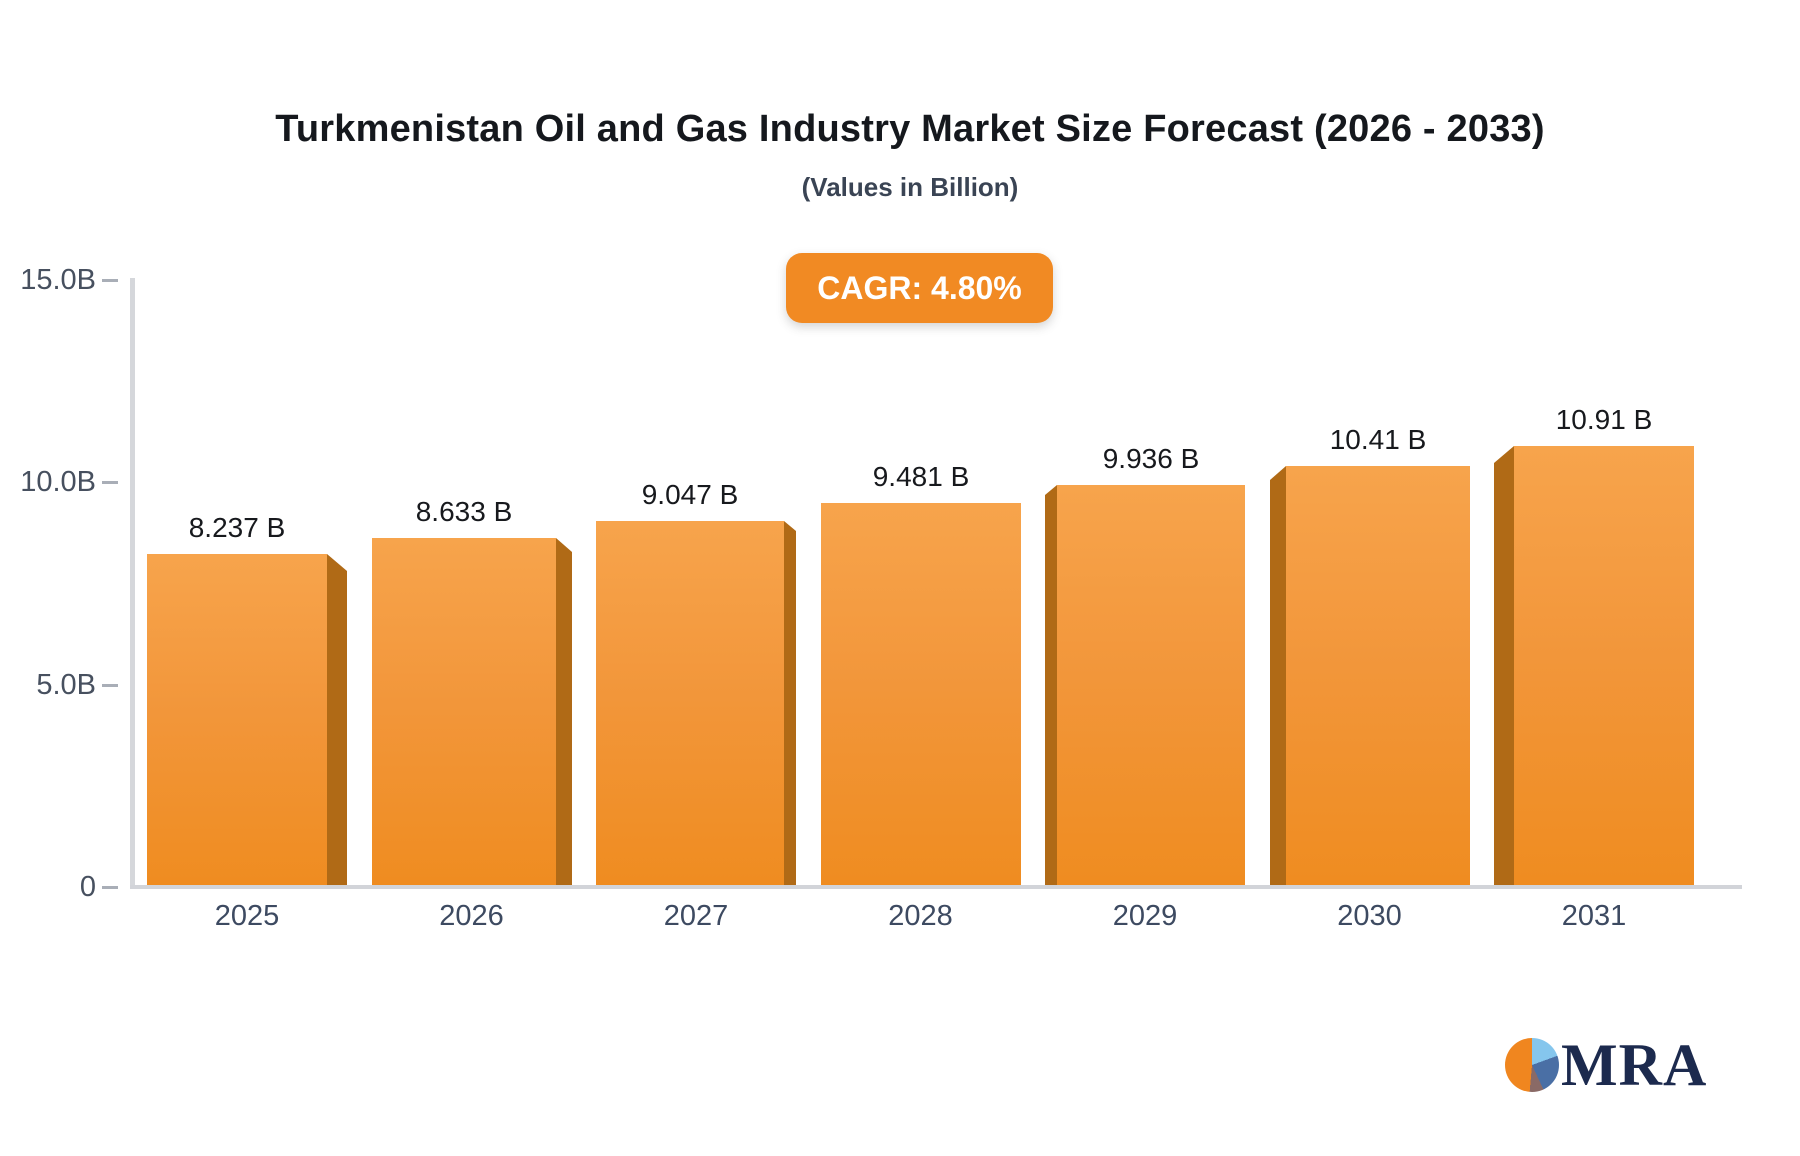 This screenshot has width=1800, height=1156. What do you see at coordinates (1604, 419) in the screenshot?
I see `bar-value-label: 10.91 B` at bounding box center [1604, 419].